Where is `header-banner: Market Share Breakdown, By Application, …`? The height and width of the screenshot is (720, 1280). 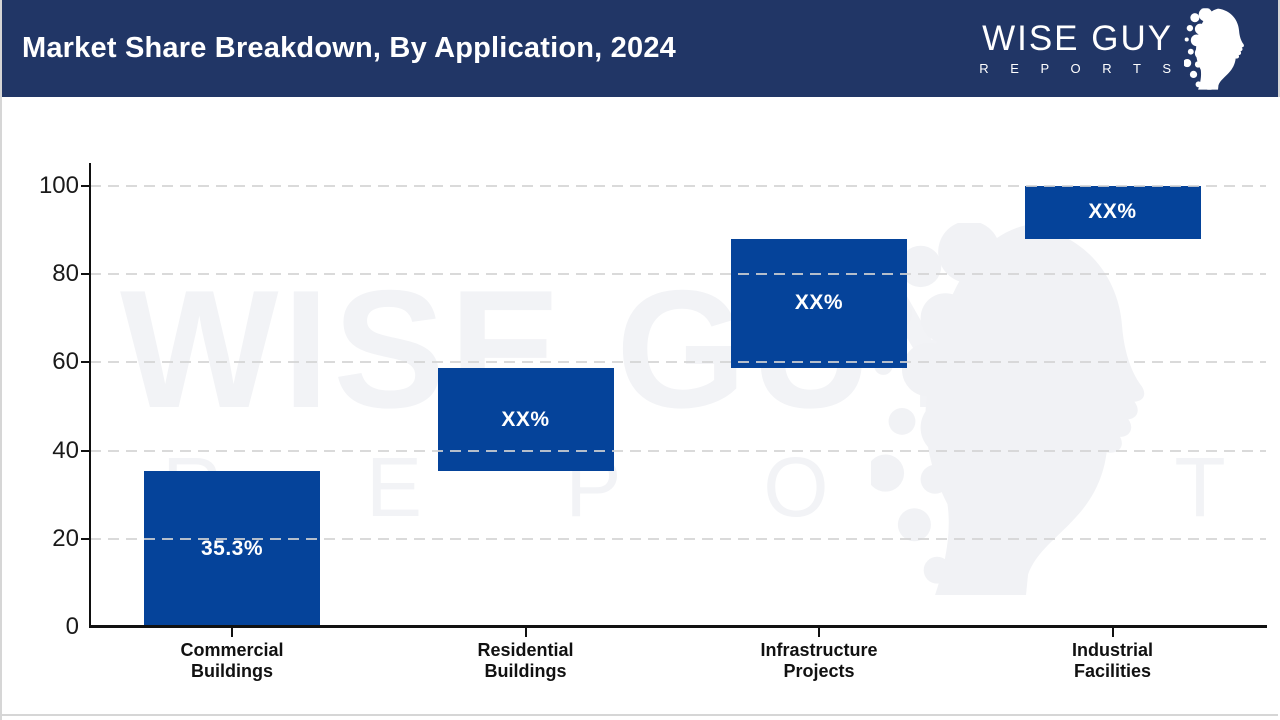
header-banner: Market Share Breakdown, By Application, … is located at coordinates (640, 48).